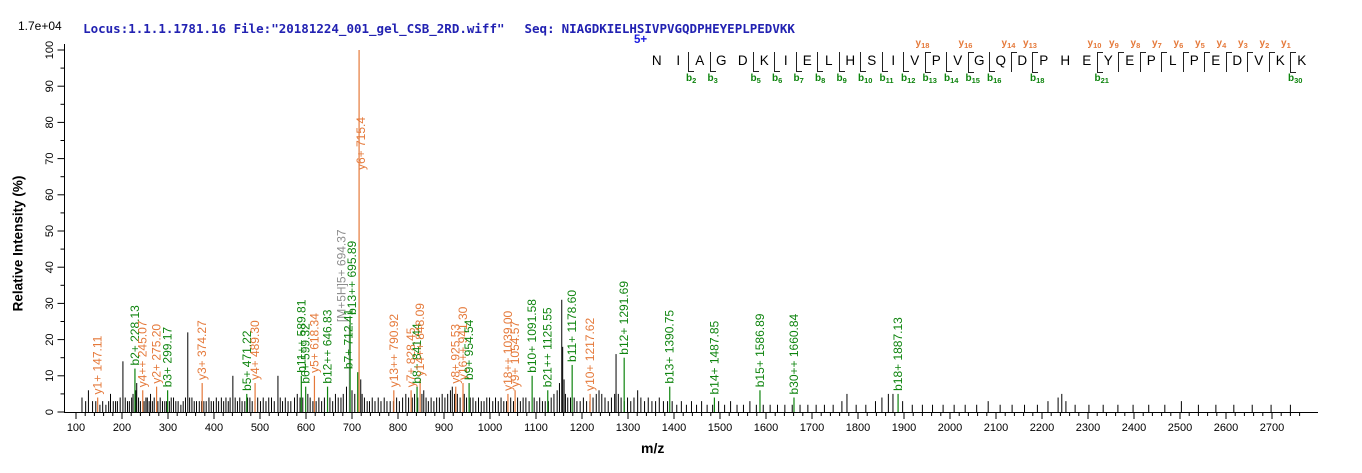 This screenshot has height=473, width=1362. Describe the element at coordinates (411, 357) in the screenshot. I see `peak-label: y7+ 828.45` at that location.